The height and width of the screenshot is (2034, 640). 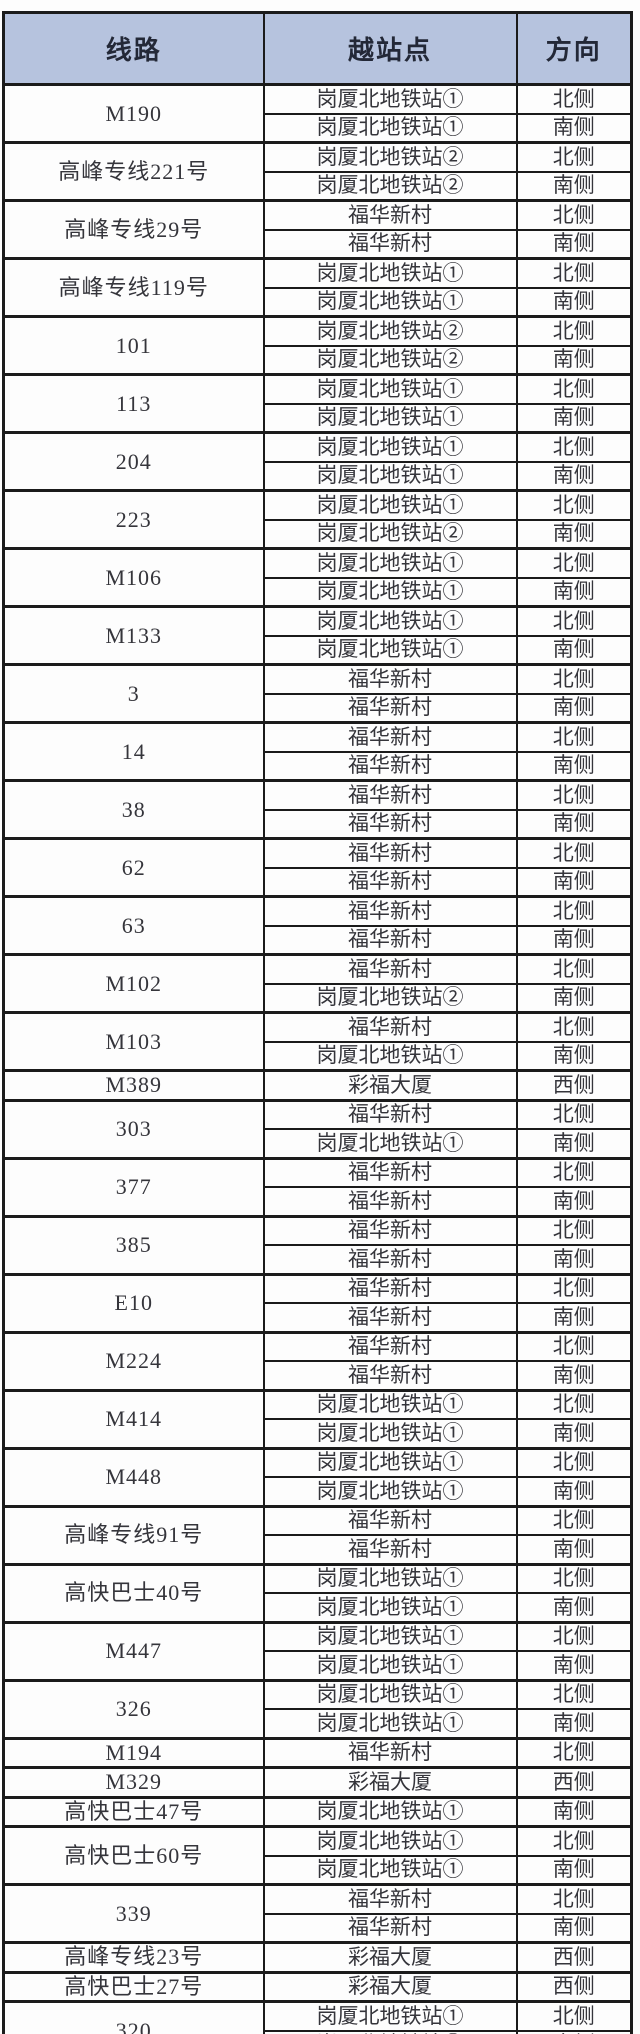 What do you see at coordinates (133, 983) in the screenshot?
I see `route-cell: M102` at bounding box center [133, 983].